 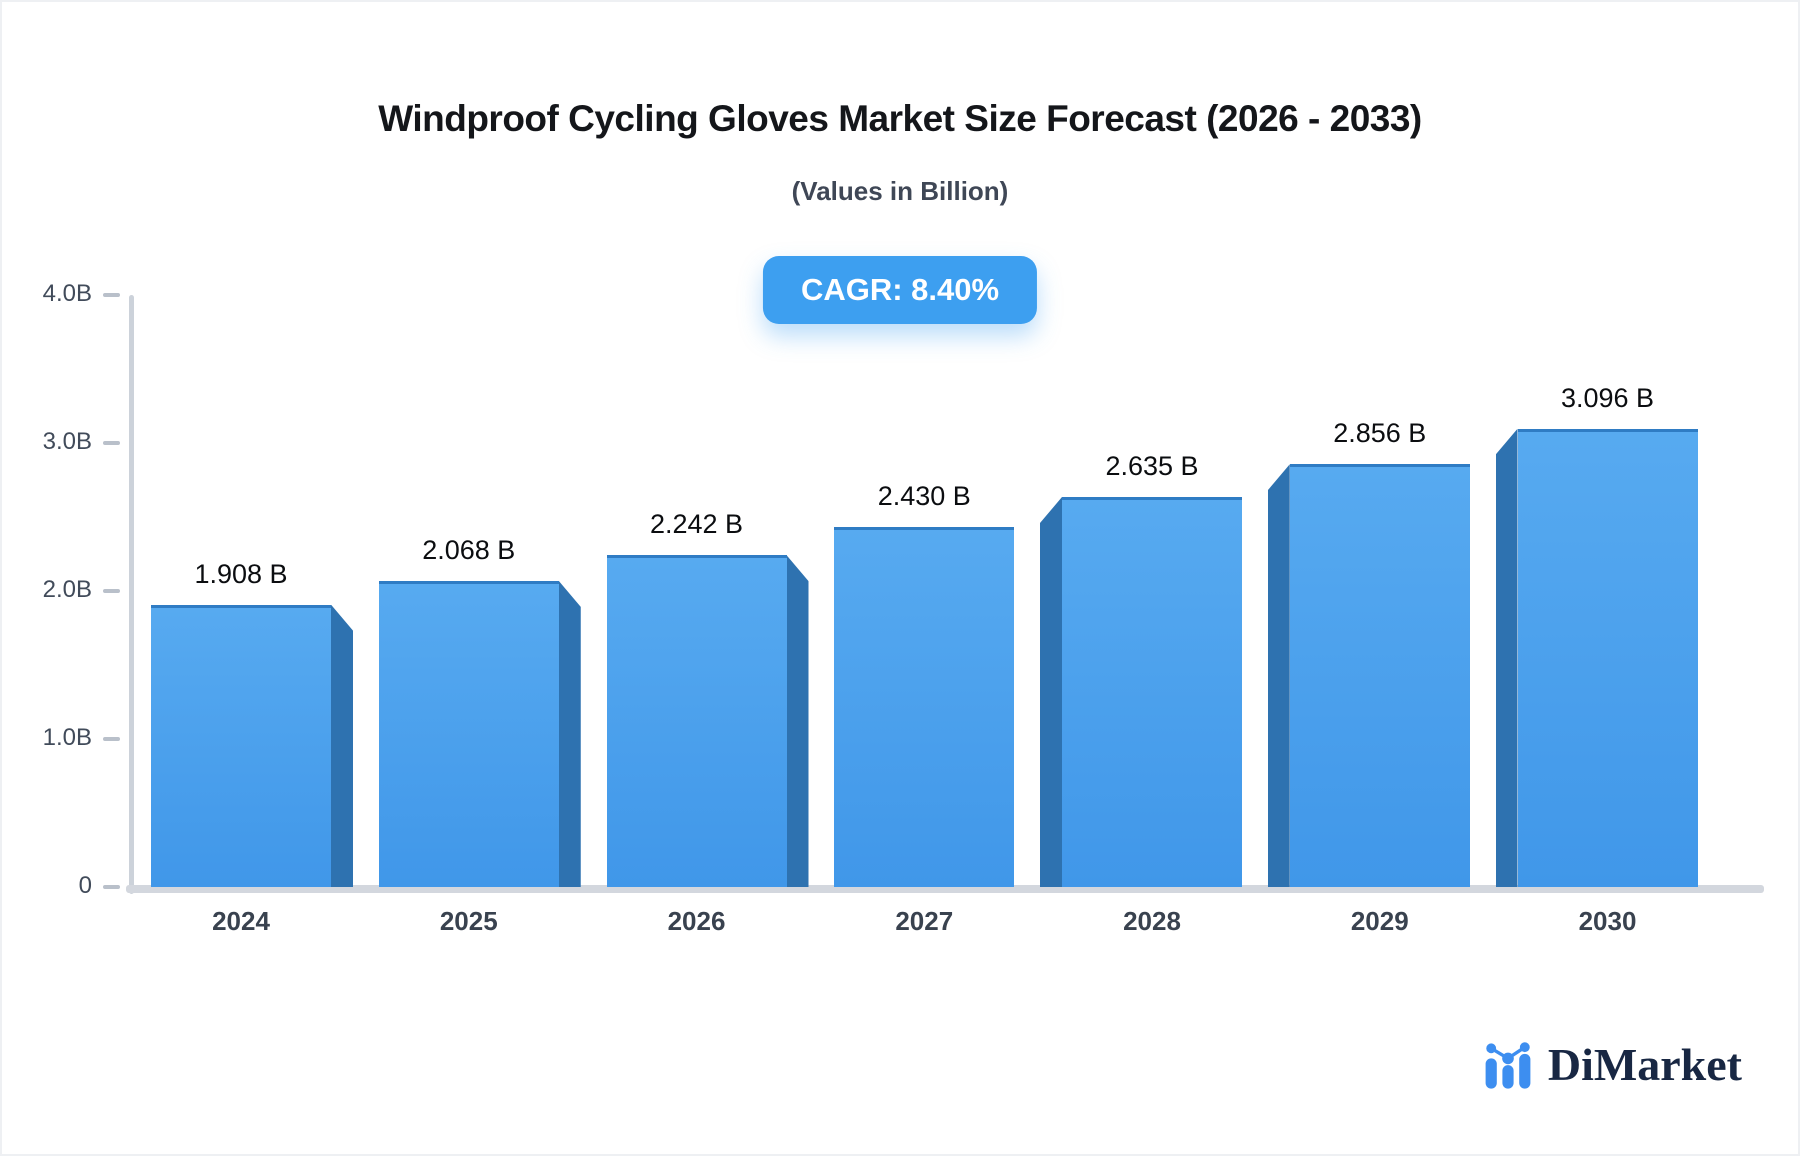 I want to click on x-axis-floor, so click(x=945, y=889).